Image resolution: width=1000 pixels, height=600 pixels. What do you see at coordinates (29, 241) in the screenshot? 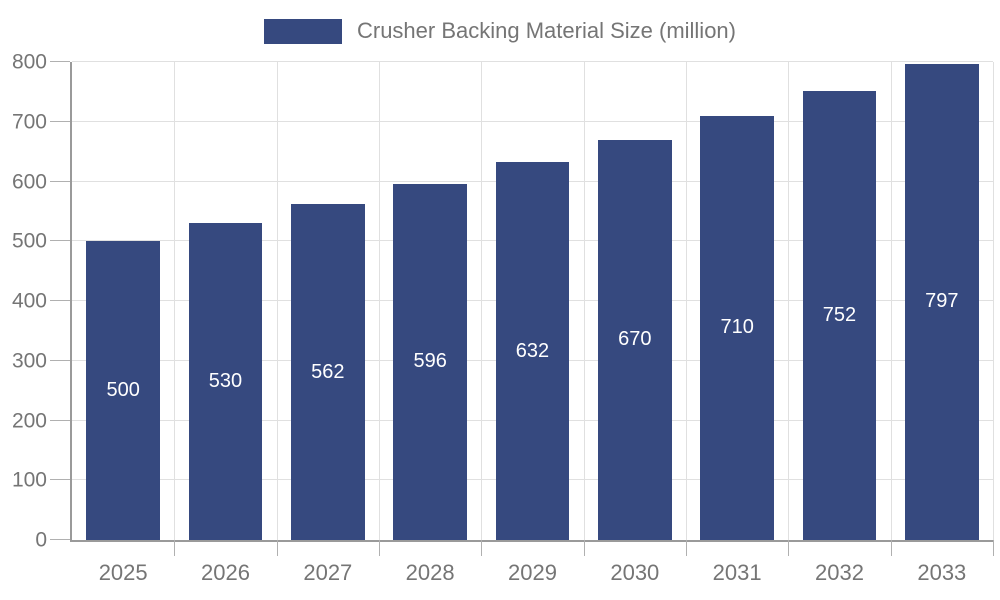
I see `y-axis-label-500: 500` at bounding box center [29, 241].